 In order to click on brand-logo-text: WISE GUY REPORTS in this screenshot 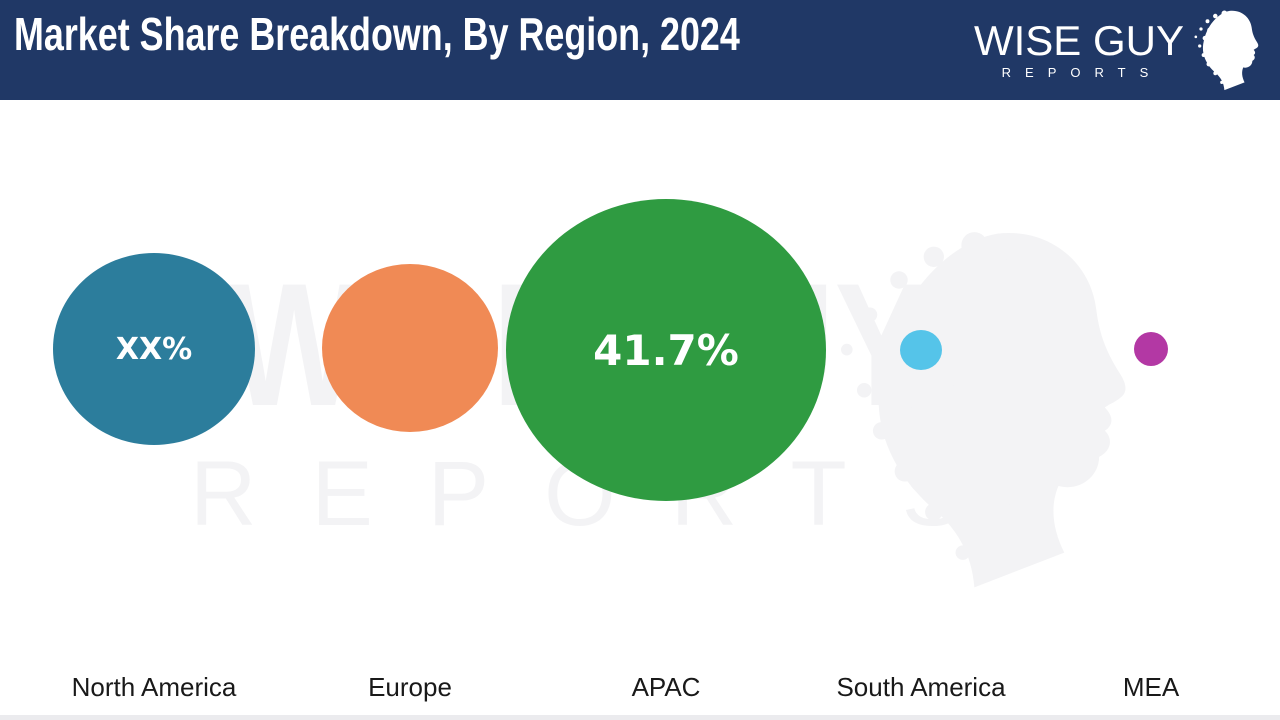, I will do `click(1078, 49)`.